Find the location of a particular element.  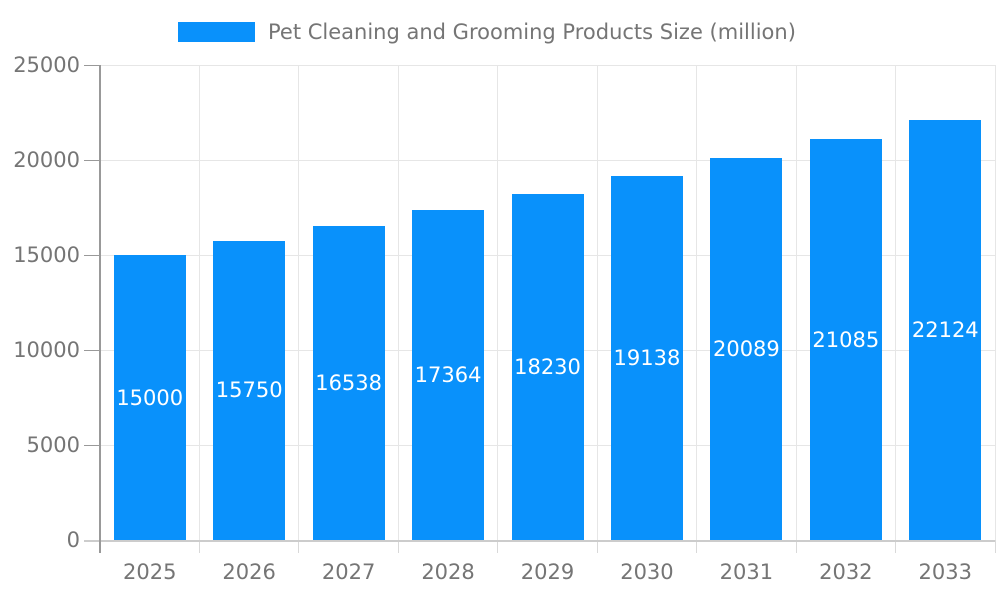

y-tick-label: 15000 is located at coordinates (46, 255).